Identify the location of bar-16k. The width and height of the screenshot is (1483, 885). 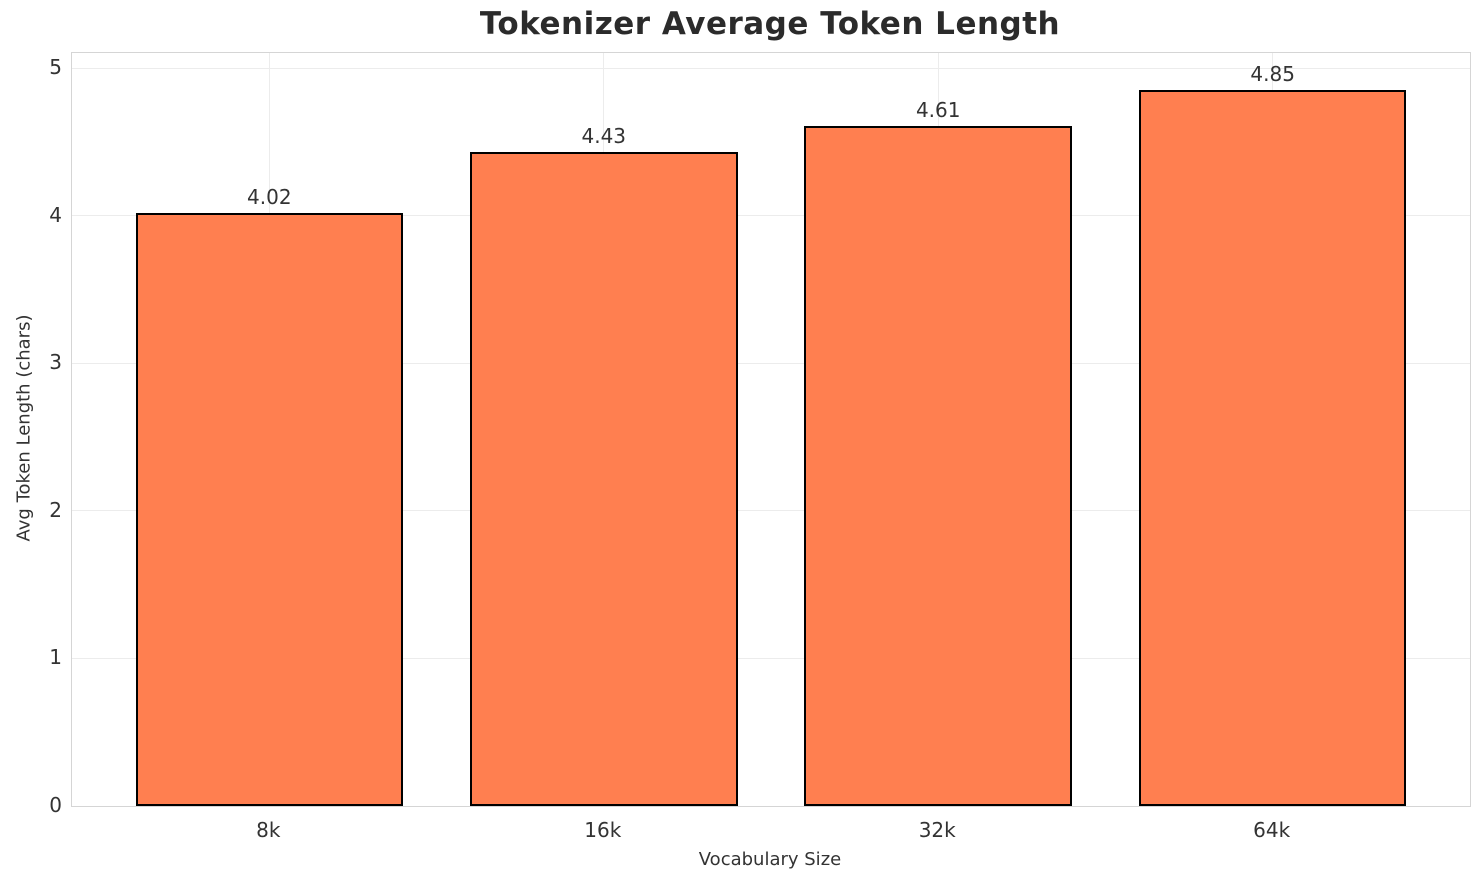
(603, 479).